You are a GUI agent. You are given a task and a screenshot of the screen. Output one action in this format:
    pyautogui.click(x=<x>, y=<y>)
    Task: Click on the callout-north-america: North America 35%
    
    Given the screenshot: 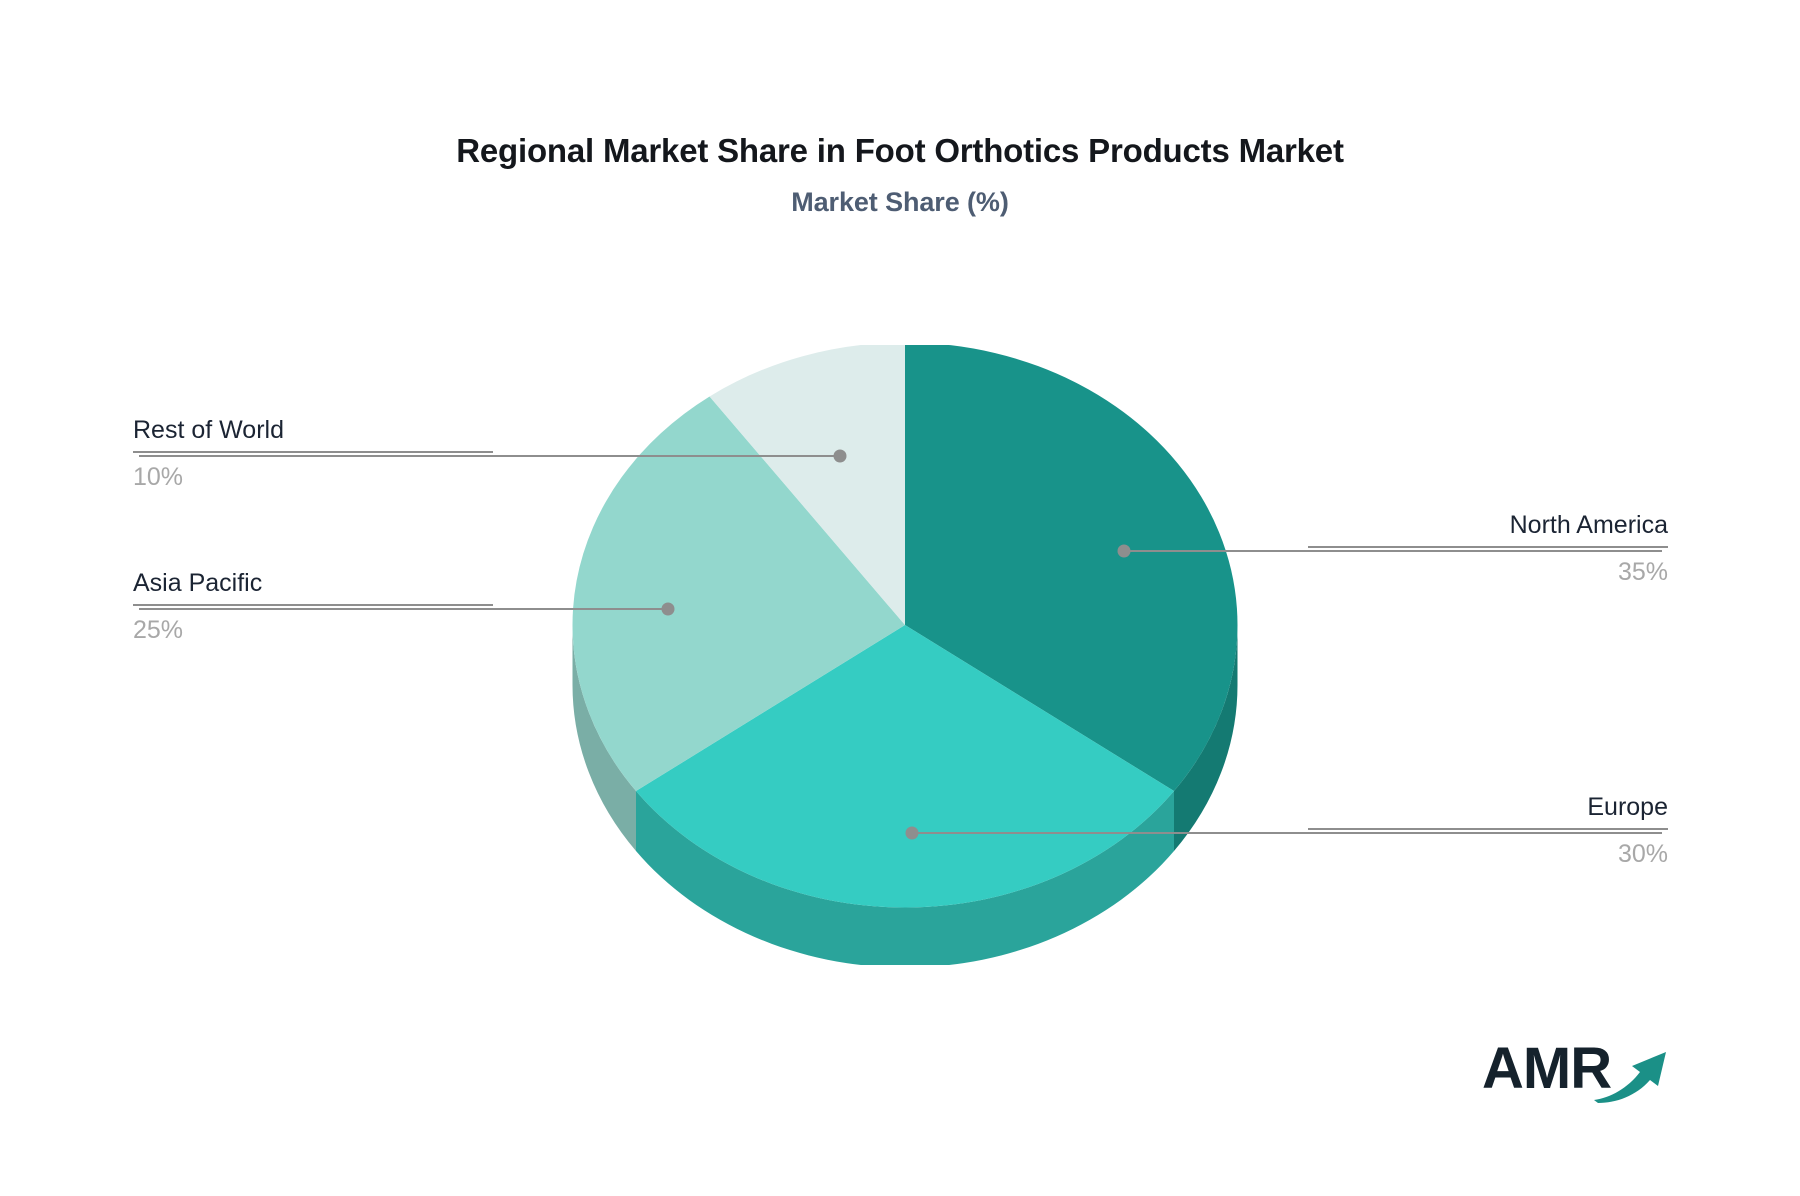 What is the action you would take?
    pyautogui.click(x=1488, y=548)
    